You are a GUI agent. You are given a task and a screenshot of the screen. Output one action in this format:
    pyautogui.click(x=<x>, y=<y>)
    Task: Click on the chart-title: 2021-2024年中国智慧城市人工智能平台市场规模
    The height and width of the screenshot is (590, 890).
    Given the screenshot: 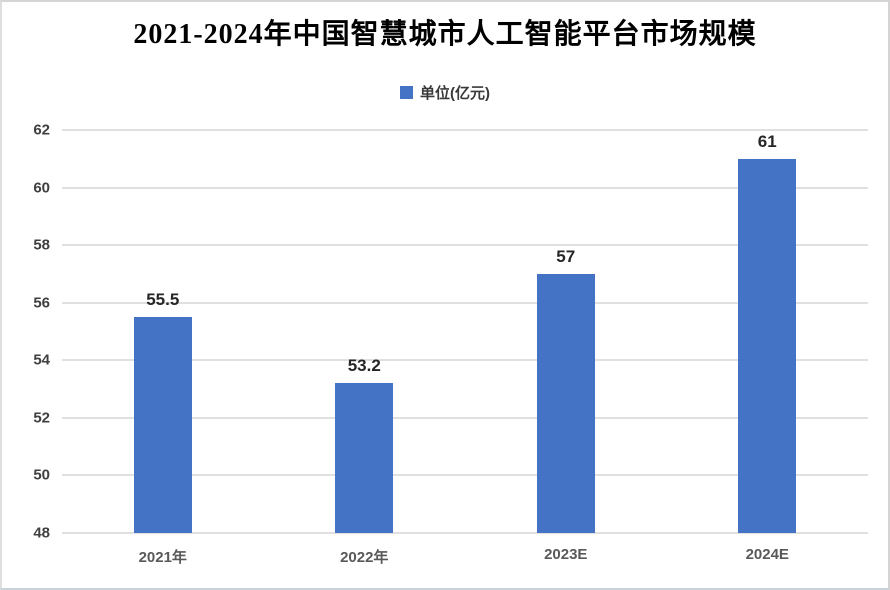 What is the action you would take?
    pyautogui.click(x=445, y=34)
    